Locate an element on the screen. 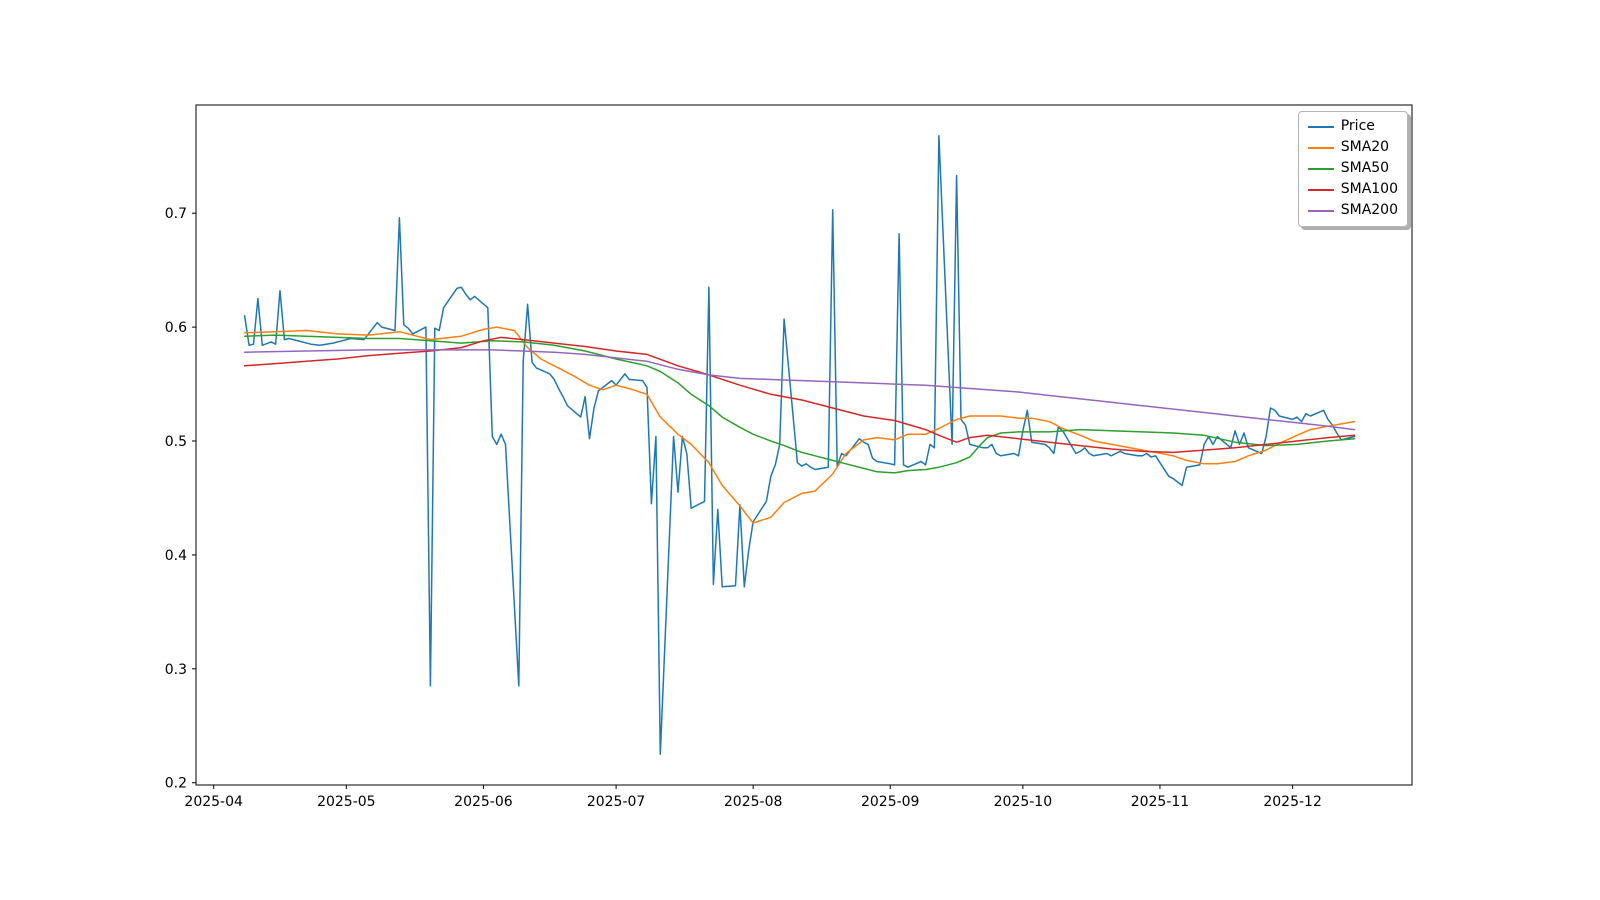 This screenshot has height=900, width=1600. legend-item-sma50: SMA50 is located at coordinates (1352, 168).